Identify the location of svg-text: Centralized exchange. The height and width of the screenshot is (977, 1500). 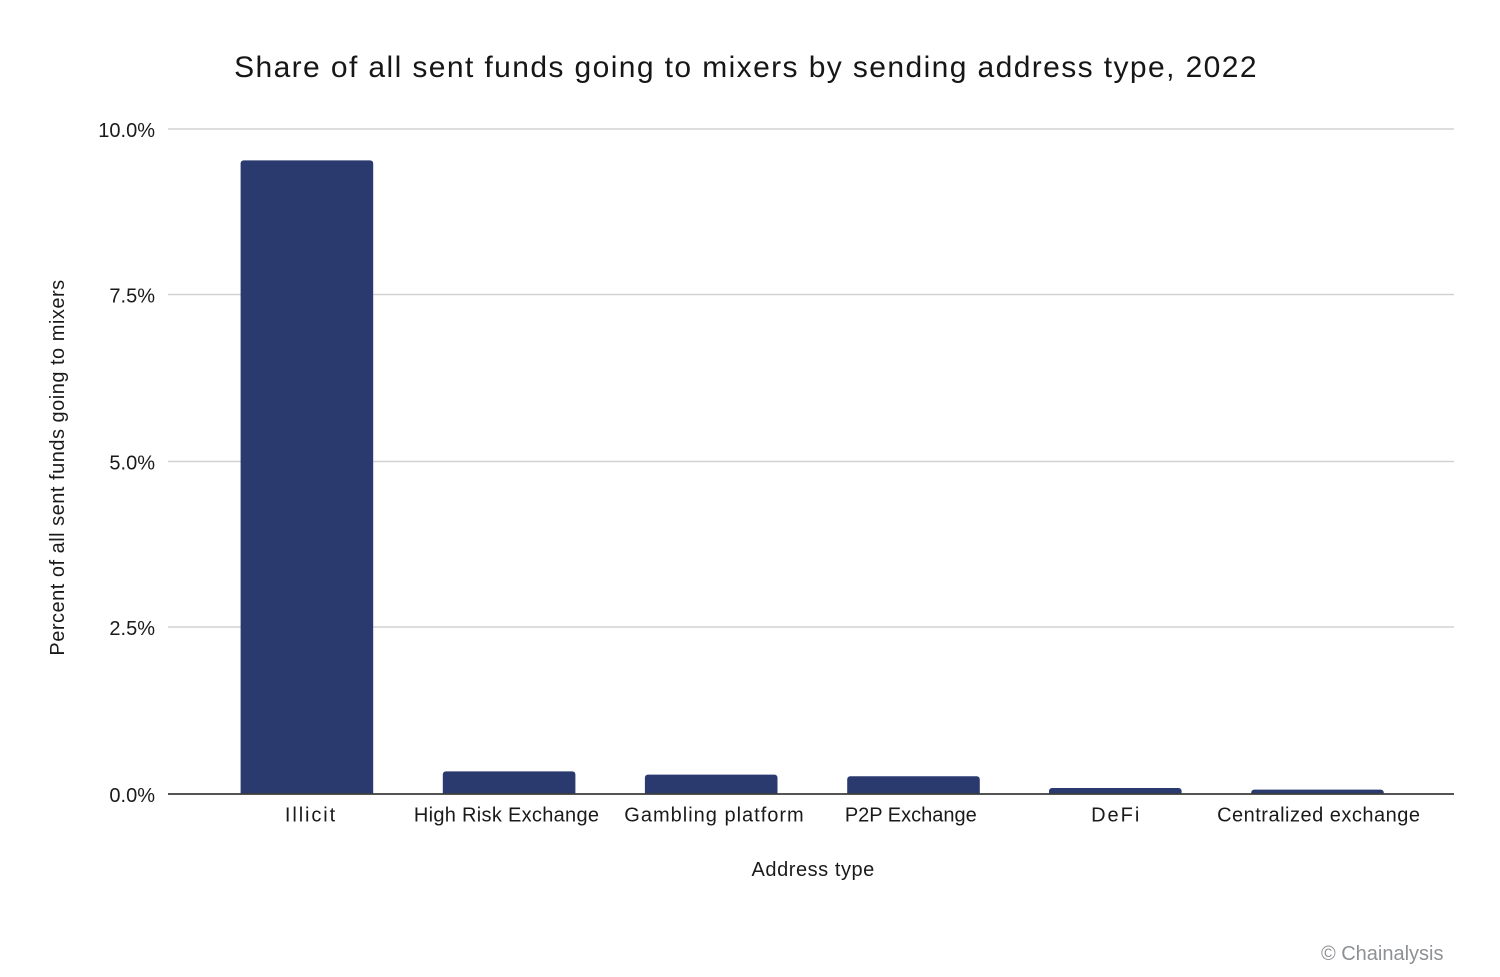
(1318, 816).